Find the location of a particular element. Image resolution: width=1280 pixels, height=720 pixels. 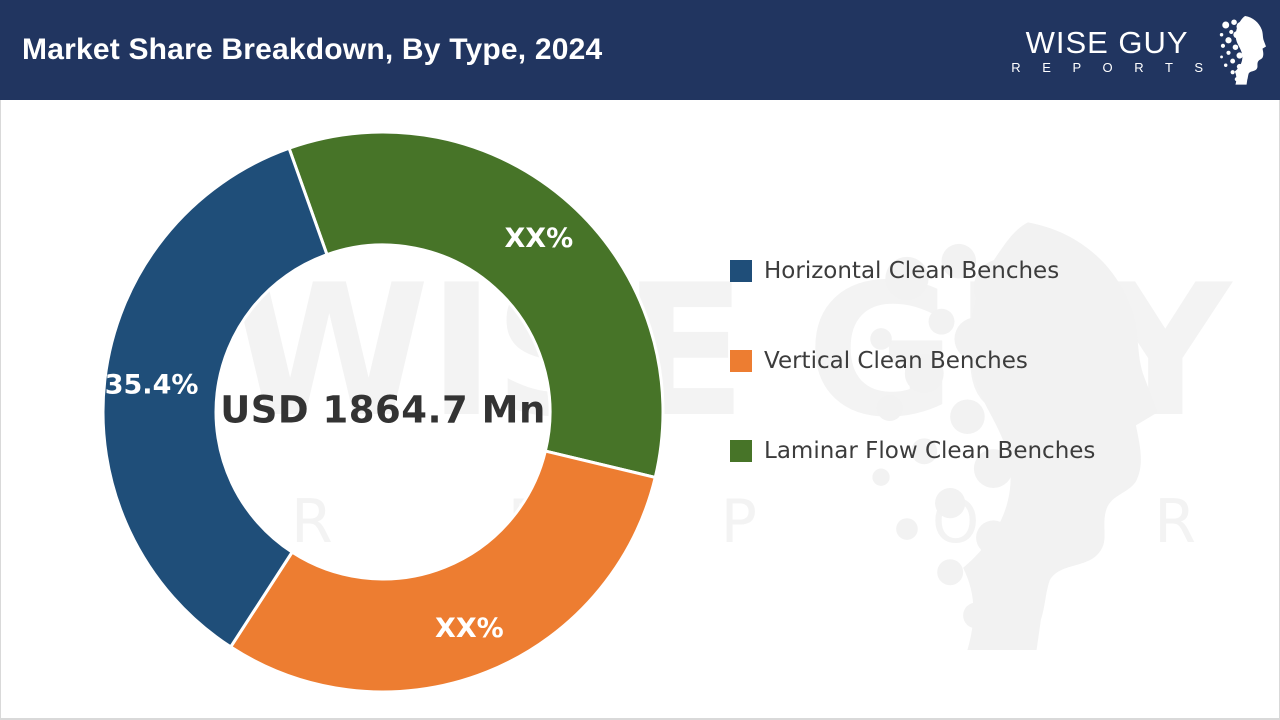

legend-item: Vertical Clean Benches is located at coordinates (912, 361).